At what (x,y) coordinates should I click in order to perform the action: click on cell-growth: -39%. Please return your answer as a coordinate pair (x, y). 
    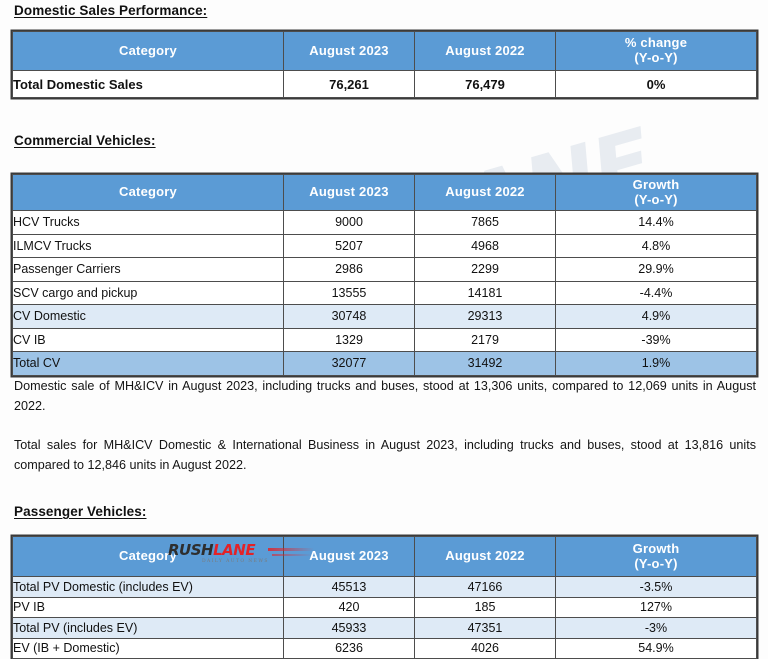
    Looking at the image, I should click on (656, 339).